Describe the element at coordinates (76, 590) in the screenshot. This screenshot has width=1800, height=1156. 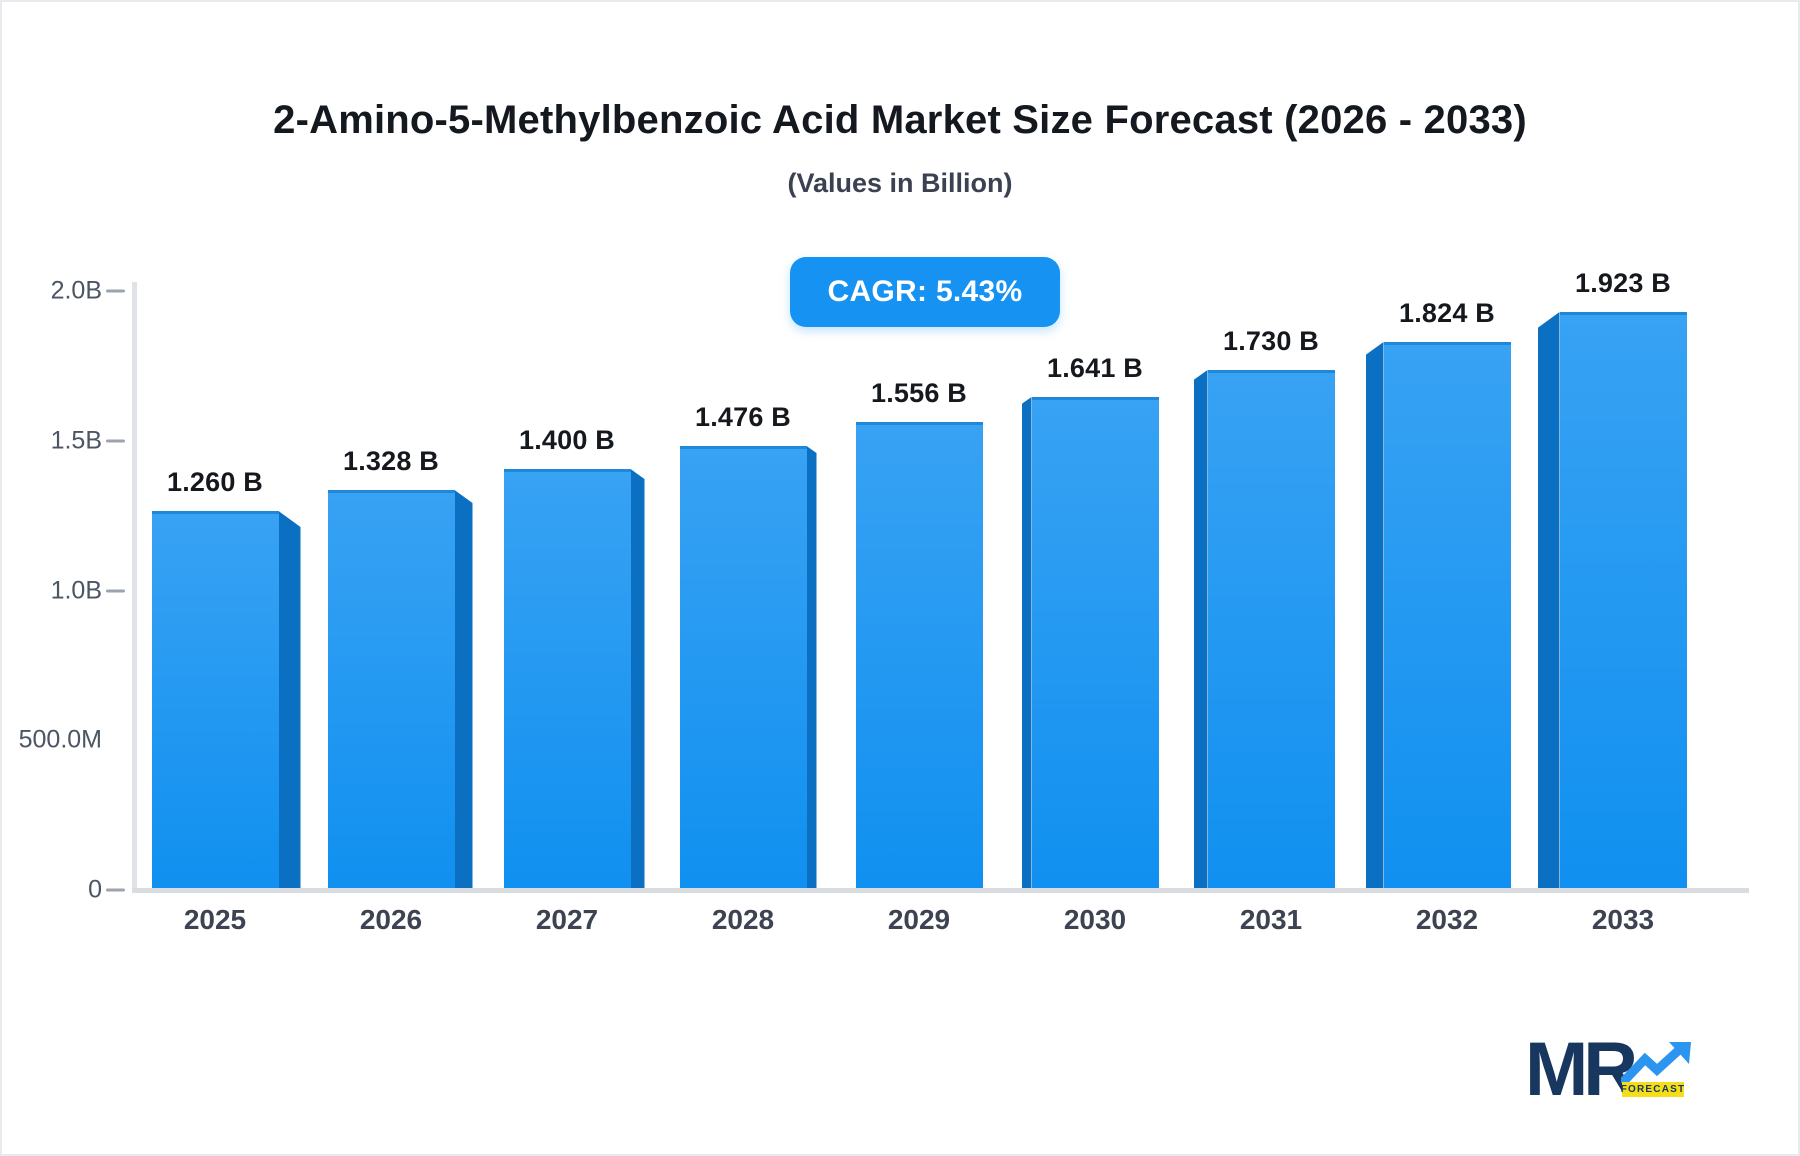
I see `y-axis-tick-label: 1.0B` at that location.